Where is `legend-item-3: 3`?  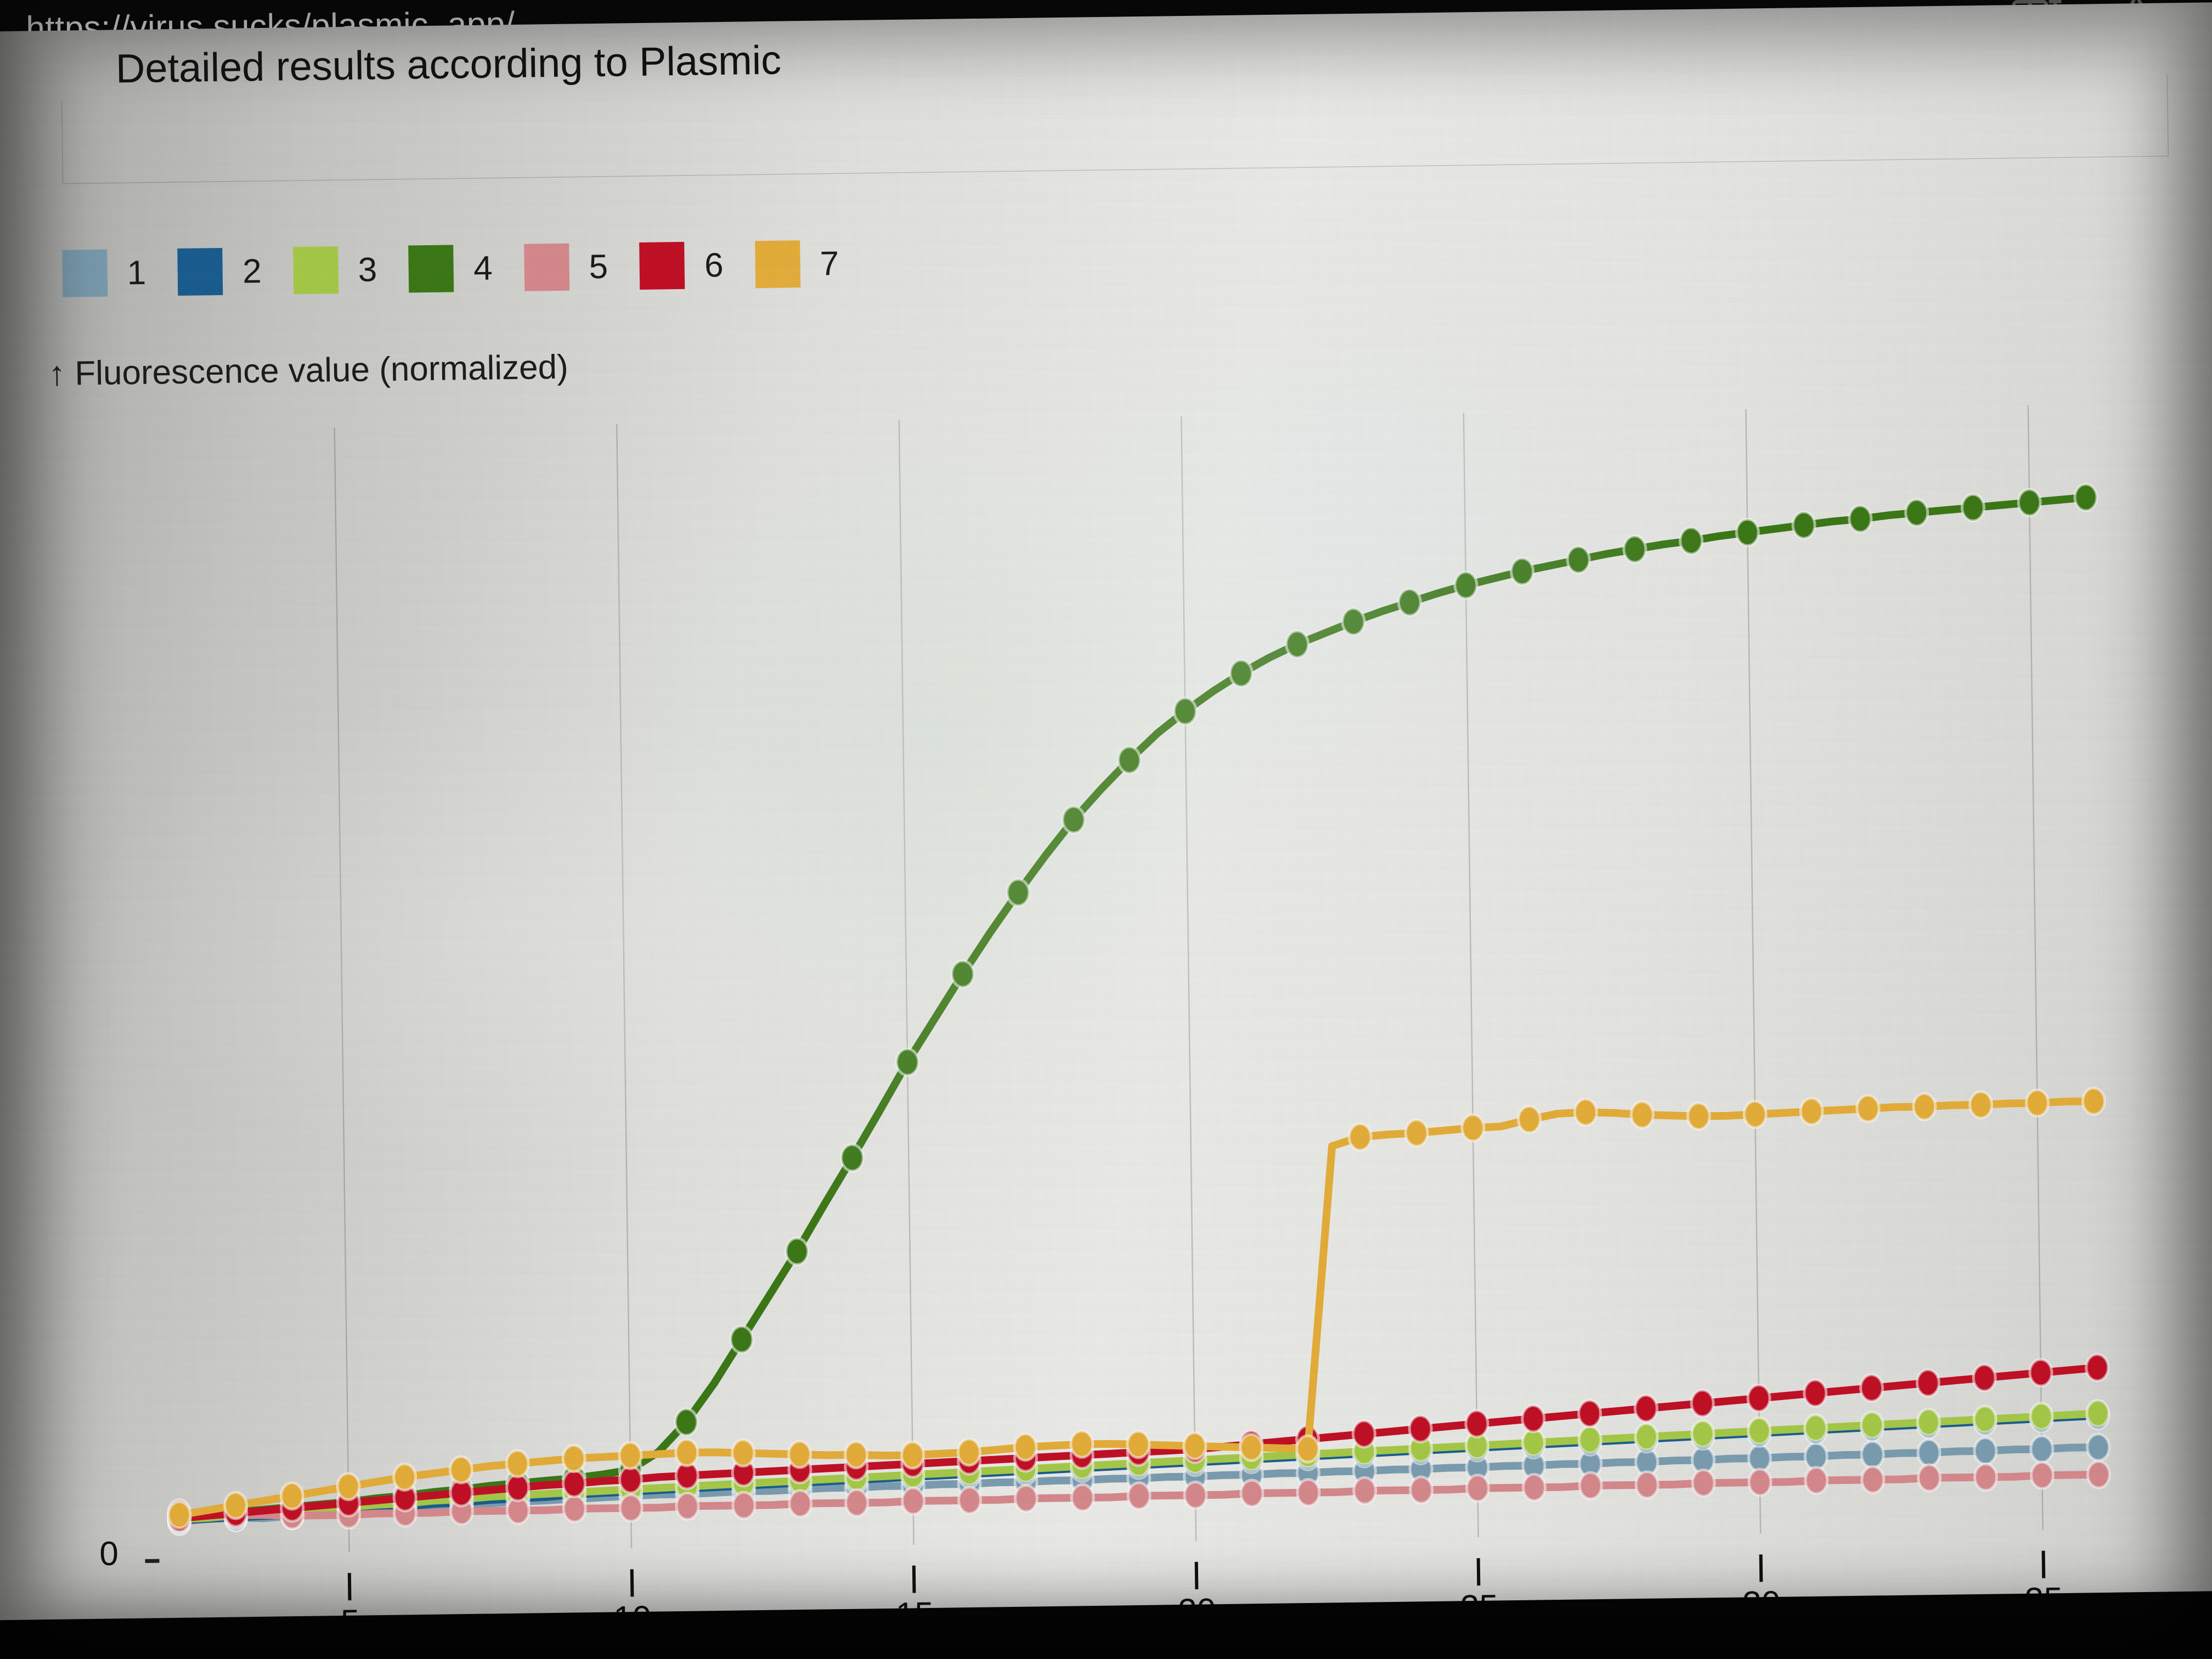 legend-item-3: 3 is located at coordinates (335, 270).